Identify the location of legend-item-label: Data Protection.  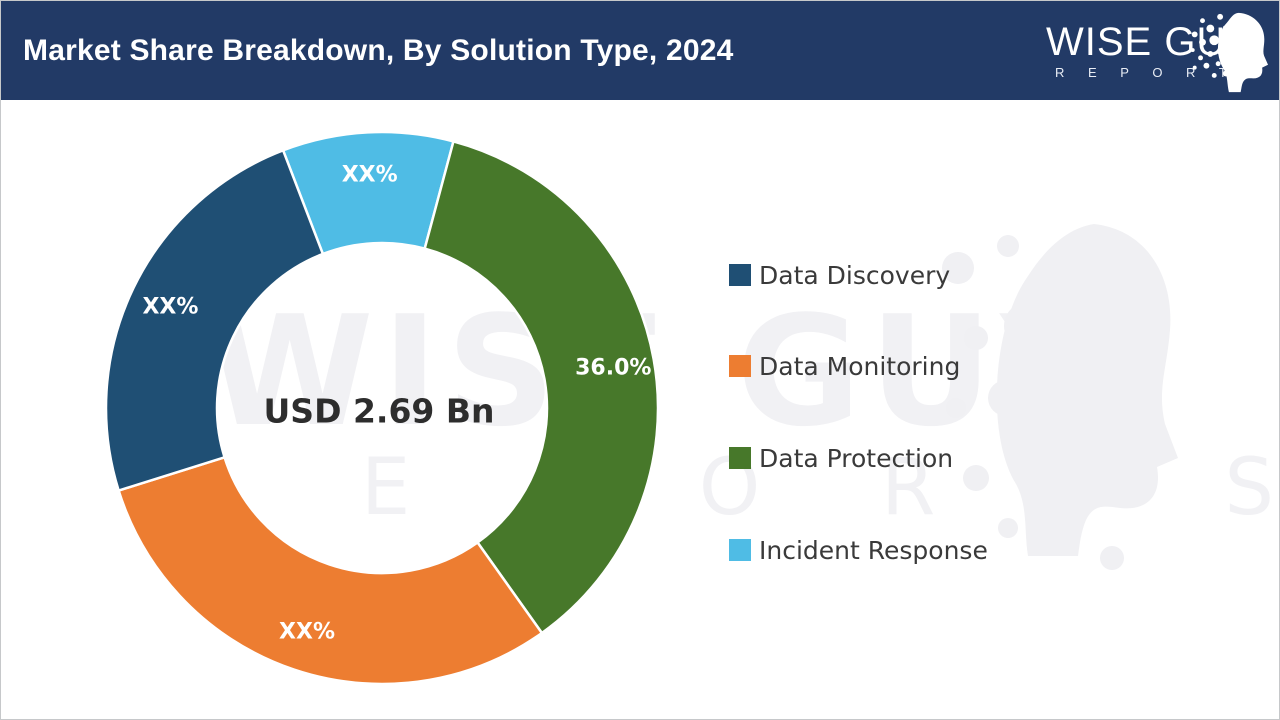
(856, 458).